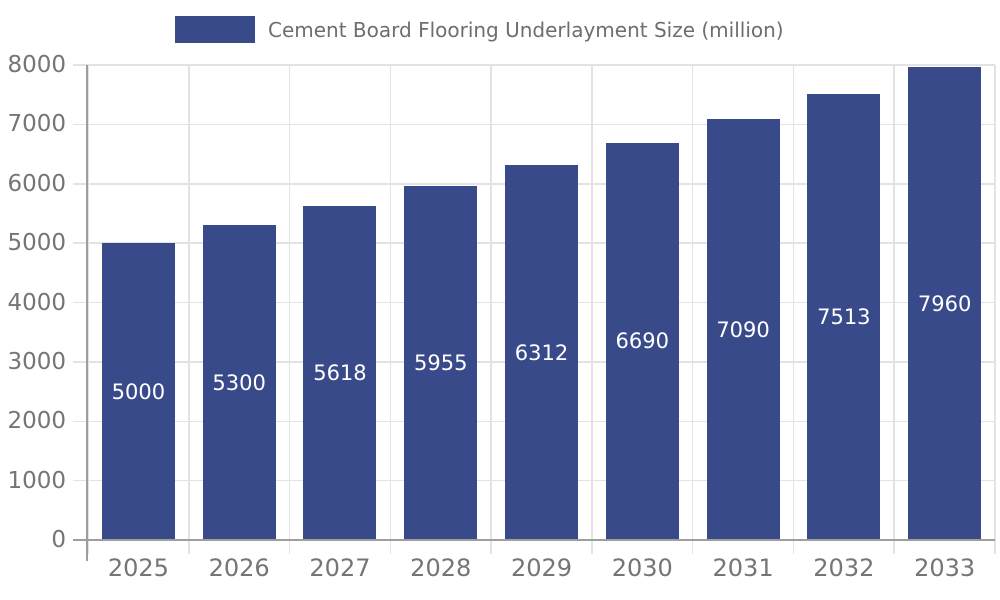  I want to click on x-axis-tick-label: 2028, so click(441, 568).